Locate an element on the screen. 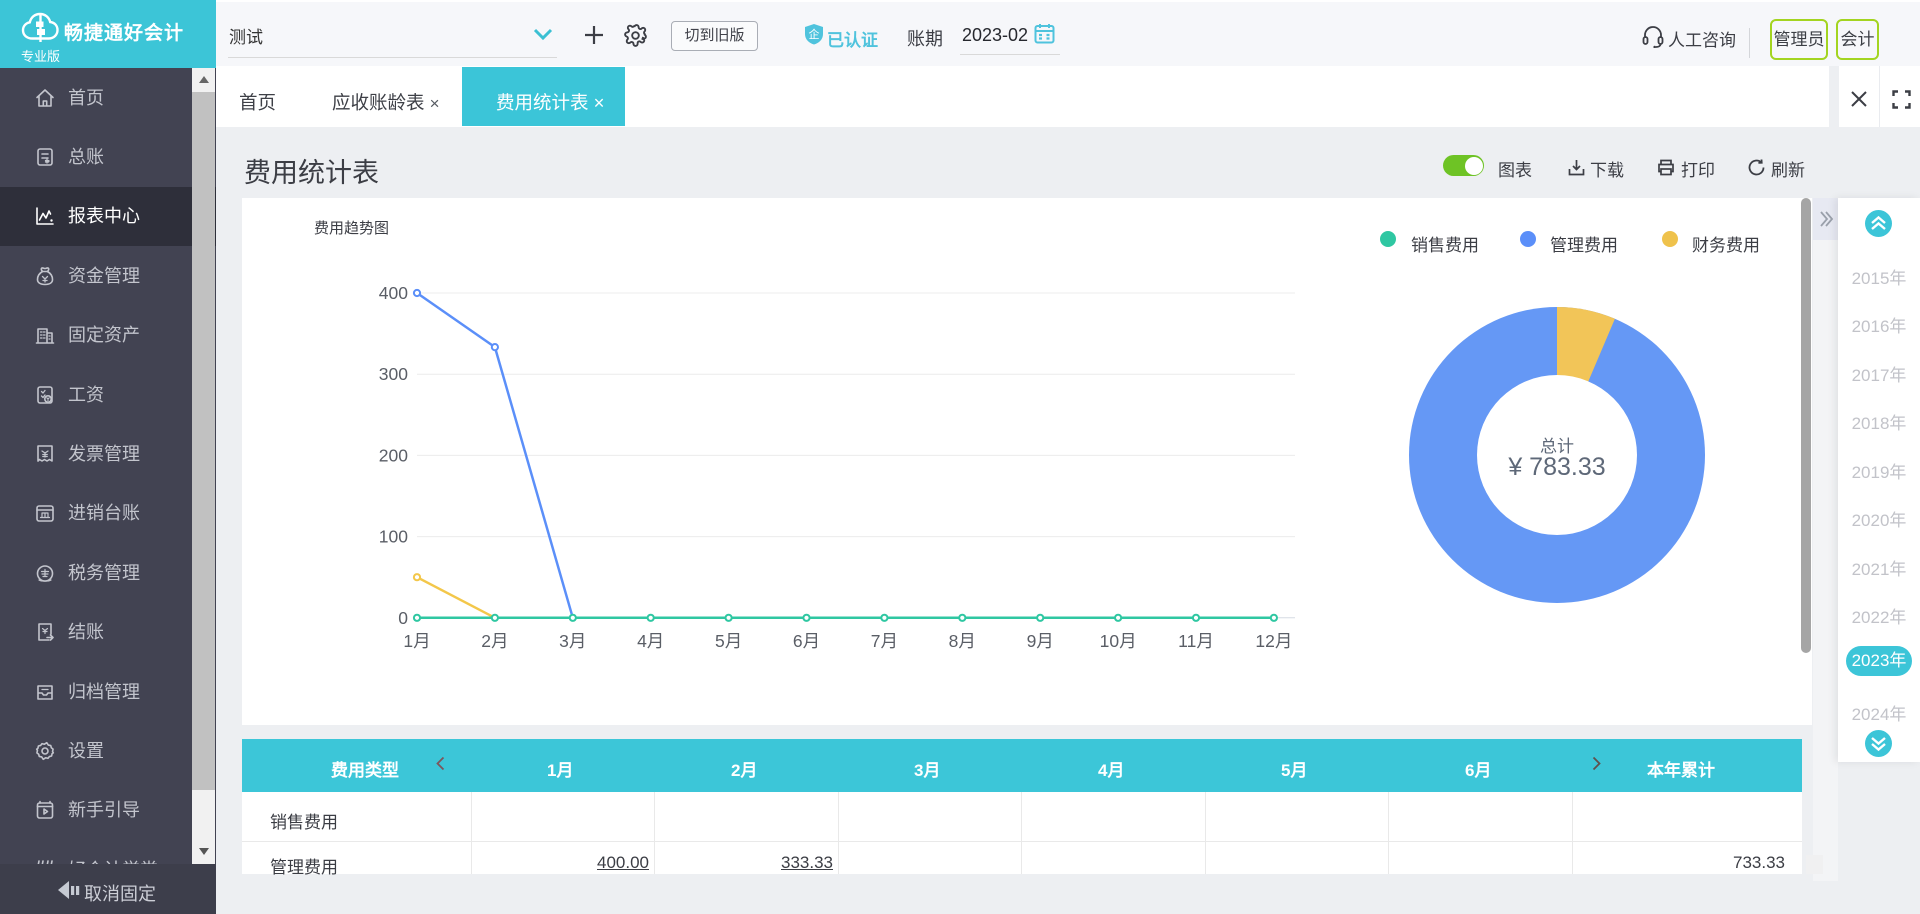  svg-text: 8月 is located at coordinates (962, 641).